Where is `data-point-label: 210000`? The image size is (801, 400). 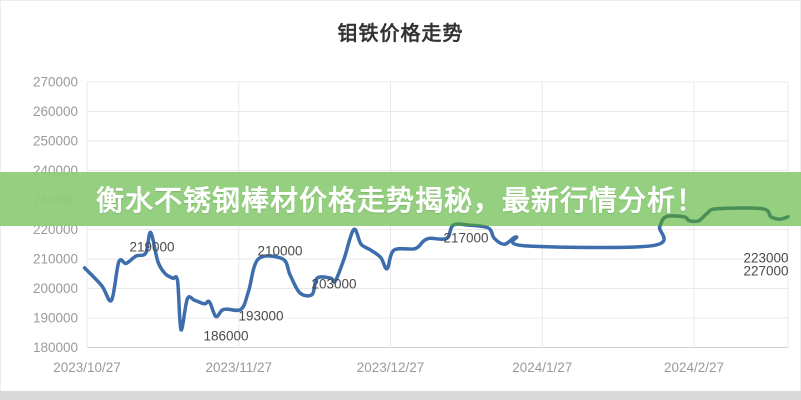 data-point-label: 210000 is located at coordinates (279, 251).